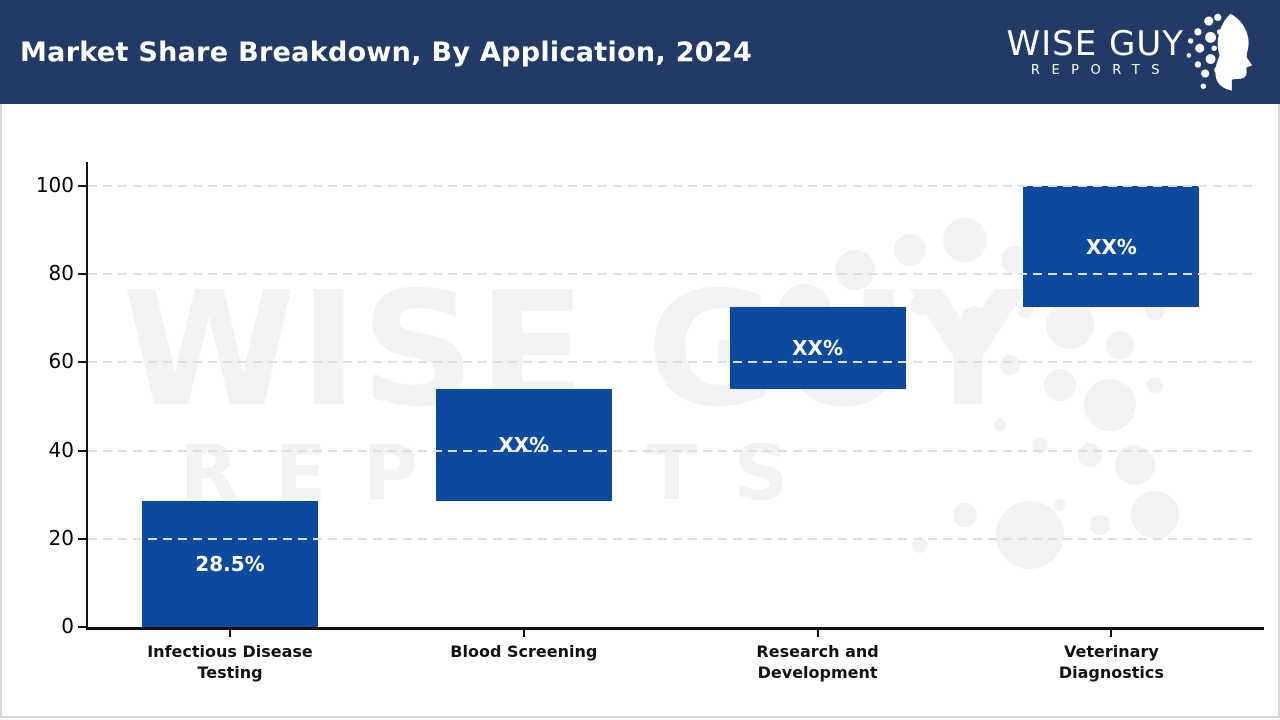 This screenshot has height=720, width=1280. I want to click on category-label: Blood Screening, so click(524, 651).